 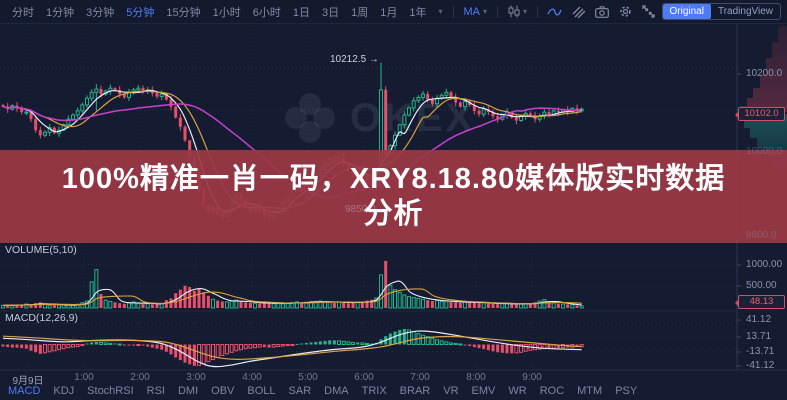 I want to click on okex-logo-icon, so click(x=310, y=118).